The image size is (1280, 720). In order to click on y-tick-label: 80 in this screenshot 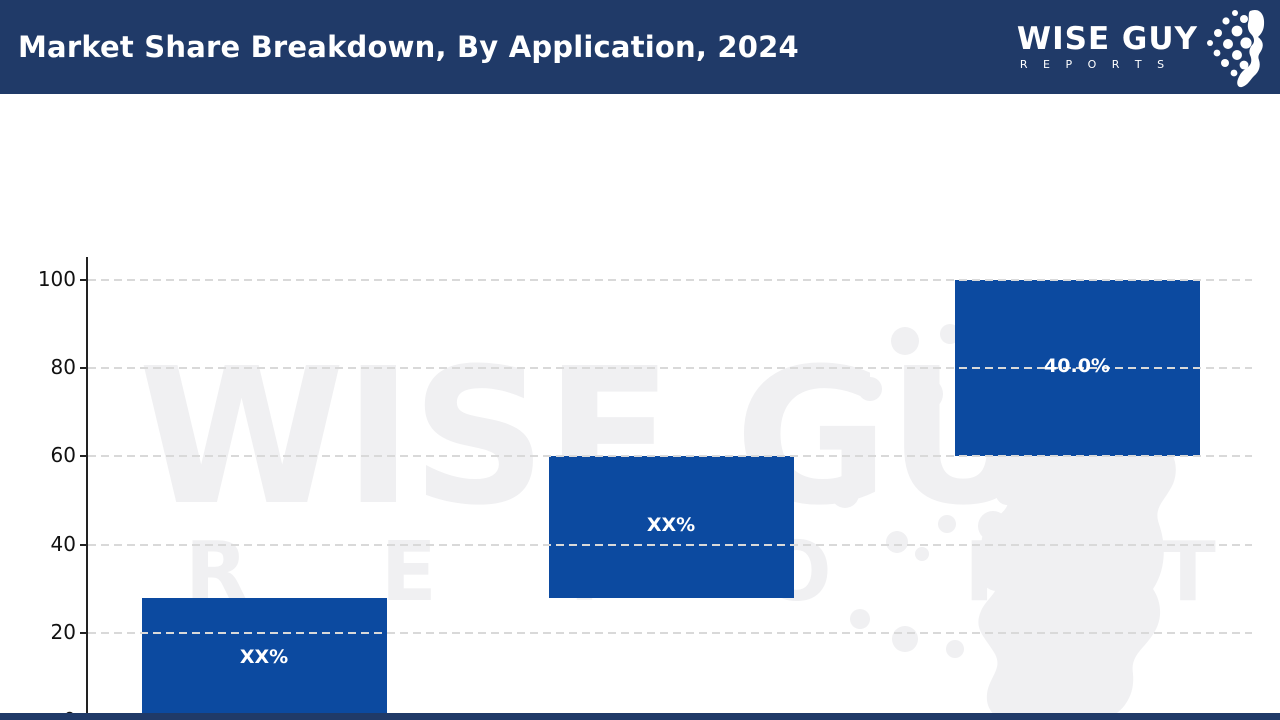, I will do `click(63, 367)`.